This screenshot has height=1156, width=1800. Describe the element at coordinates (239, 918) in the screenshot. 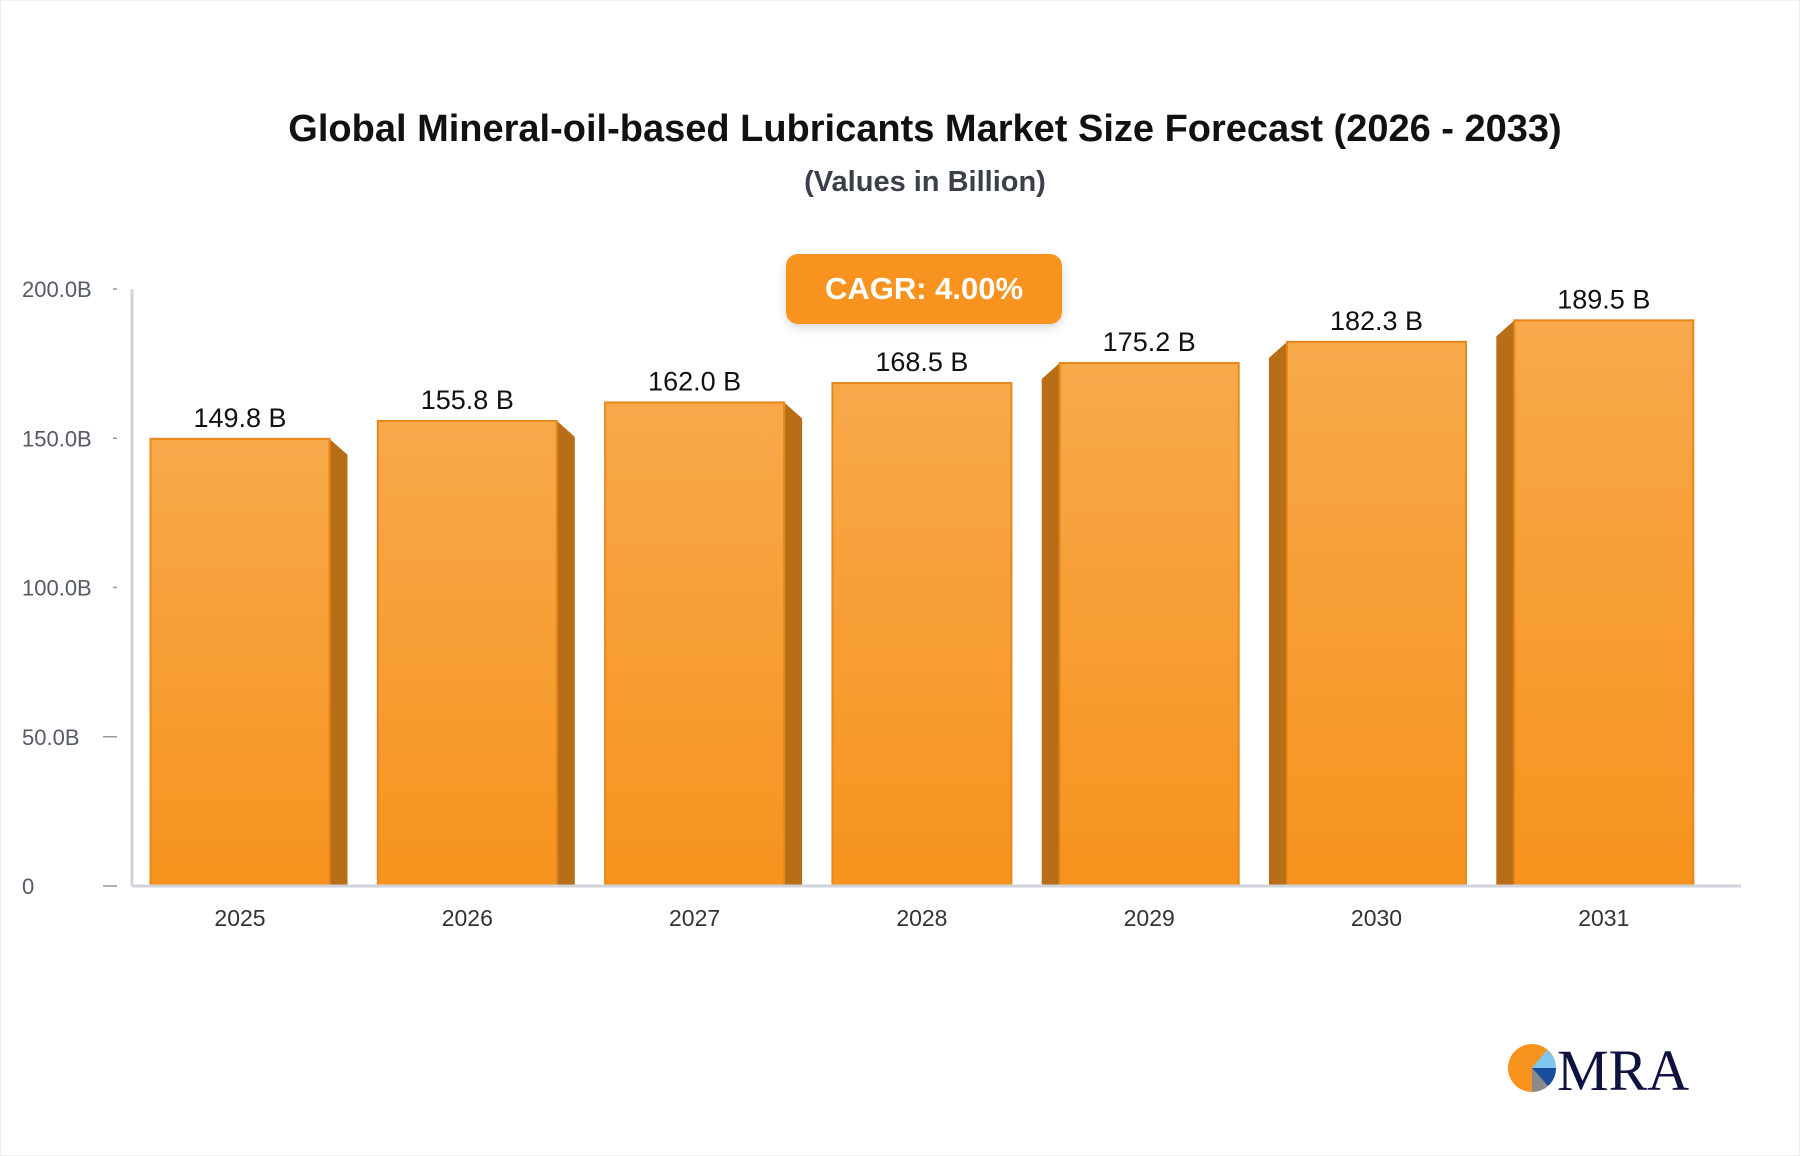

I see `x-tick-label: 2025` at that location.